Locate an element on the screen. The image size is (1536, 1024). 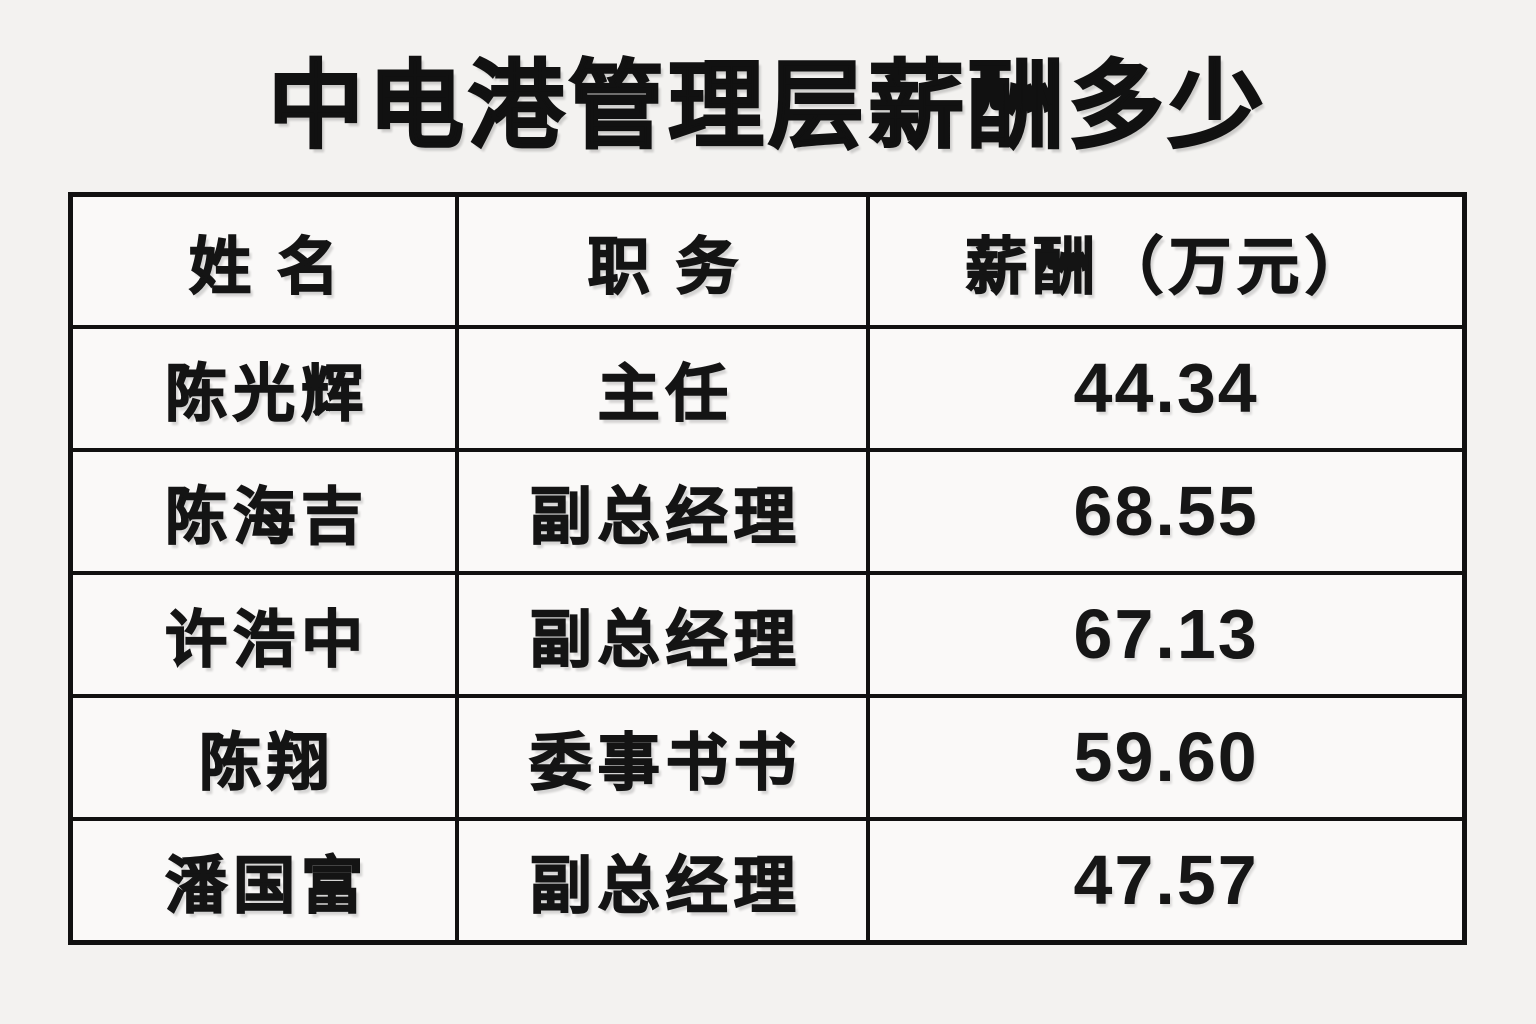
column-header-position: 职务 is located at coordinates (663, 261).